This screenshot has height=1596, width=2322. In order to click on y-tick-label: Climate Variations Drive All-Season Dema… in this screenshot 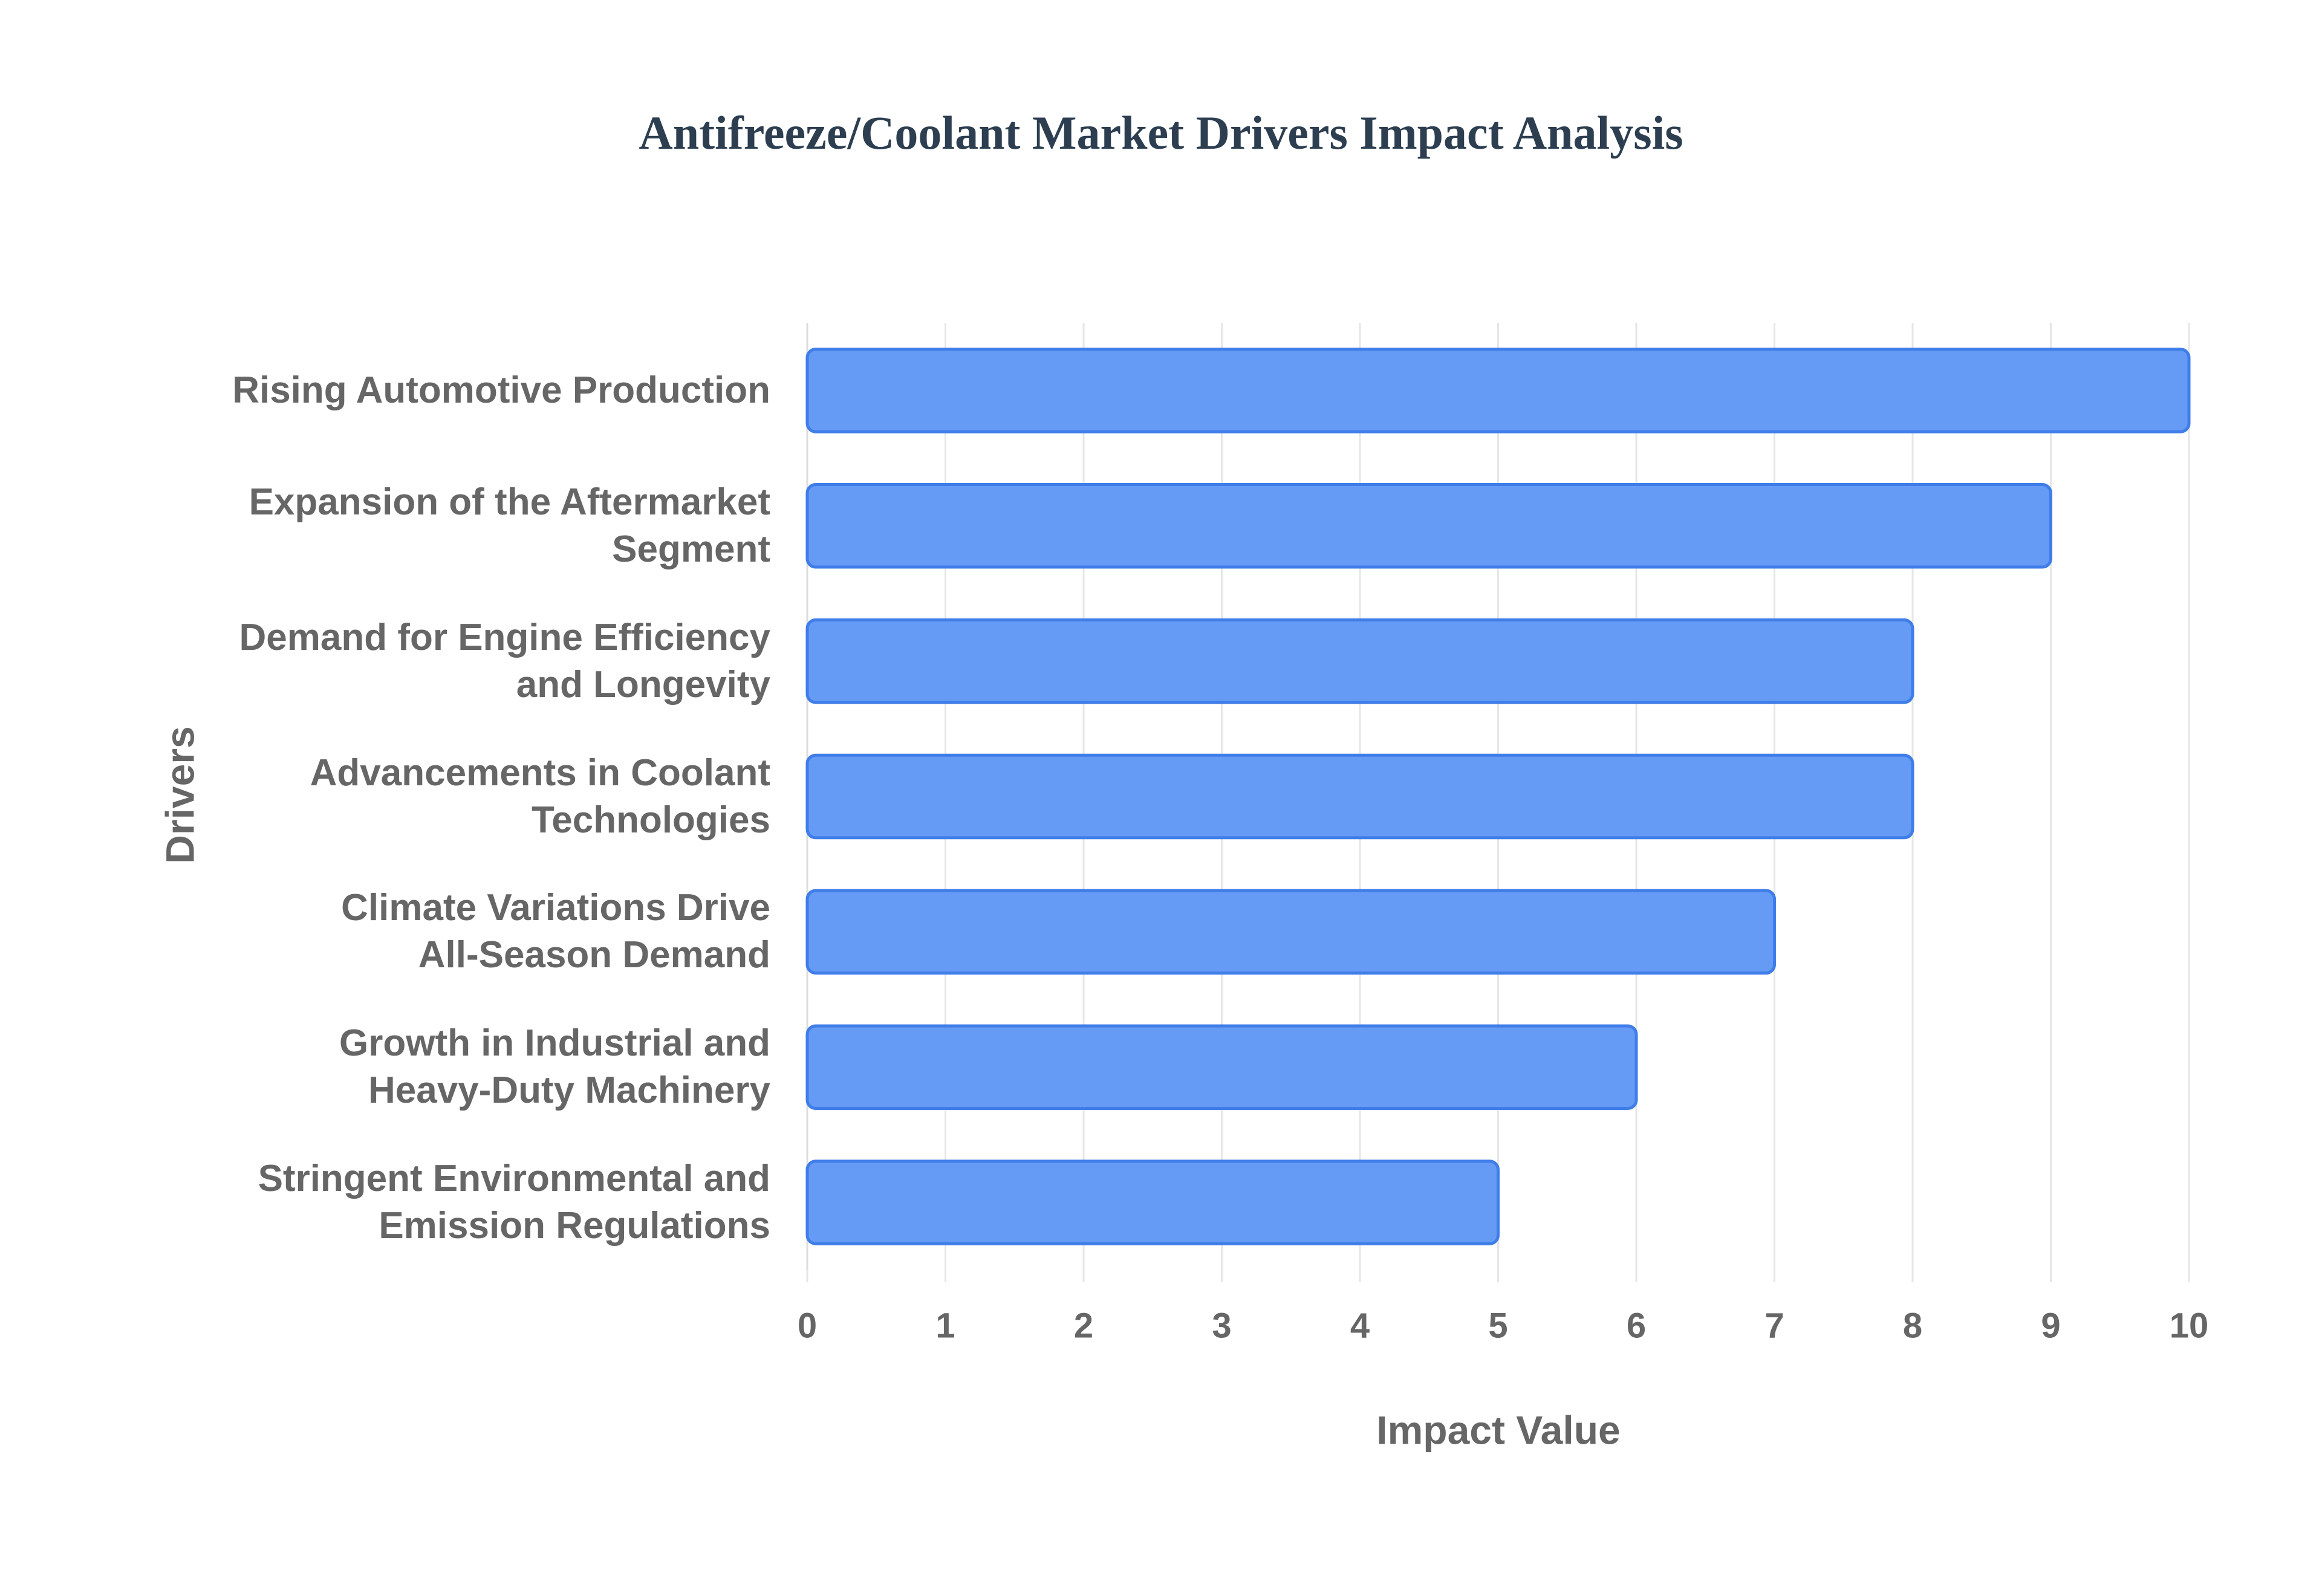, I will do `click(555, 931)`.